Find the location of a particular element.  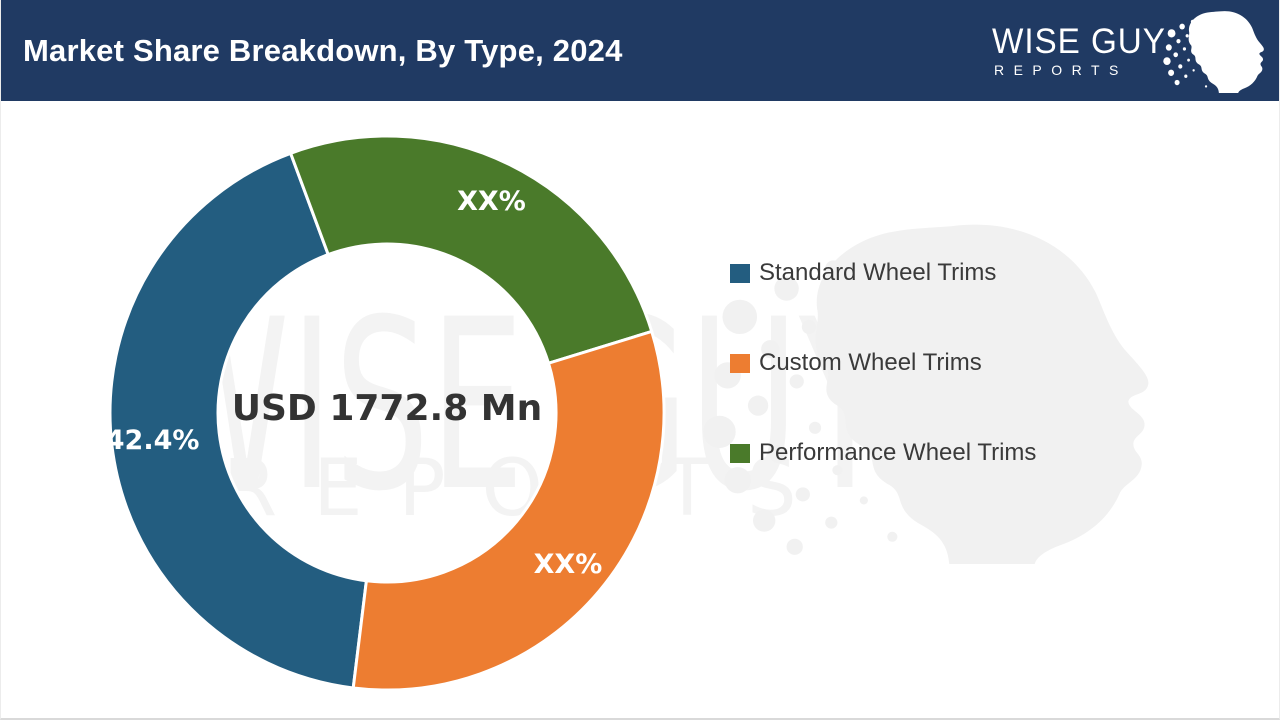

wiseguy-logo: WISE GUY REPORTS is located at coordinates (1130, 50).